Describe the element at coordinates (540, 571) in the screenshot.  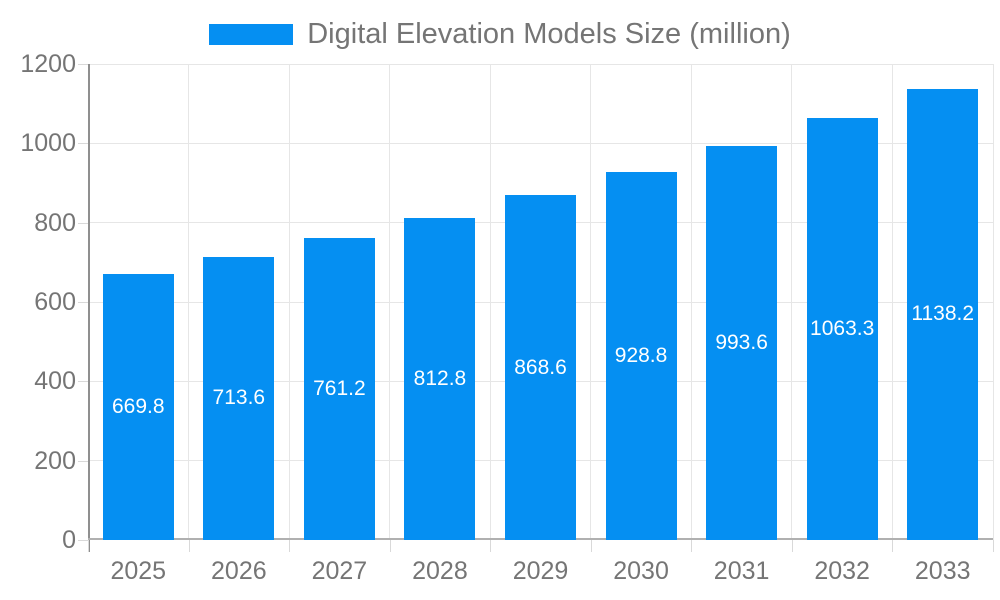
I see `x-tick-label: 2029` at that location.